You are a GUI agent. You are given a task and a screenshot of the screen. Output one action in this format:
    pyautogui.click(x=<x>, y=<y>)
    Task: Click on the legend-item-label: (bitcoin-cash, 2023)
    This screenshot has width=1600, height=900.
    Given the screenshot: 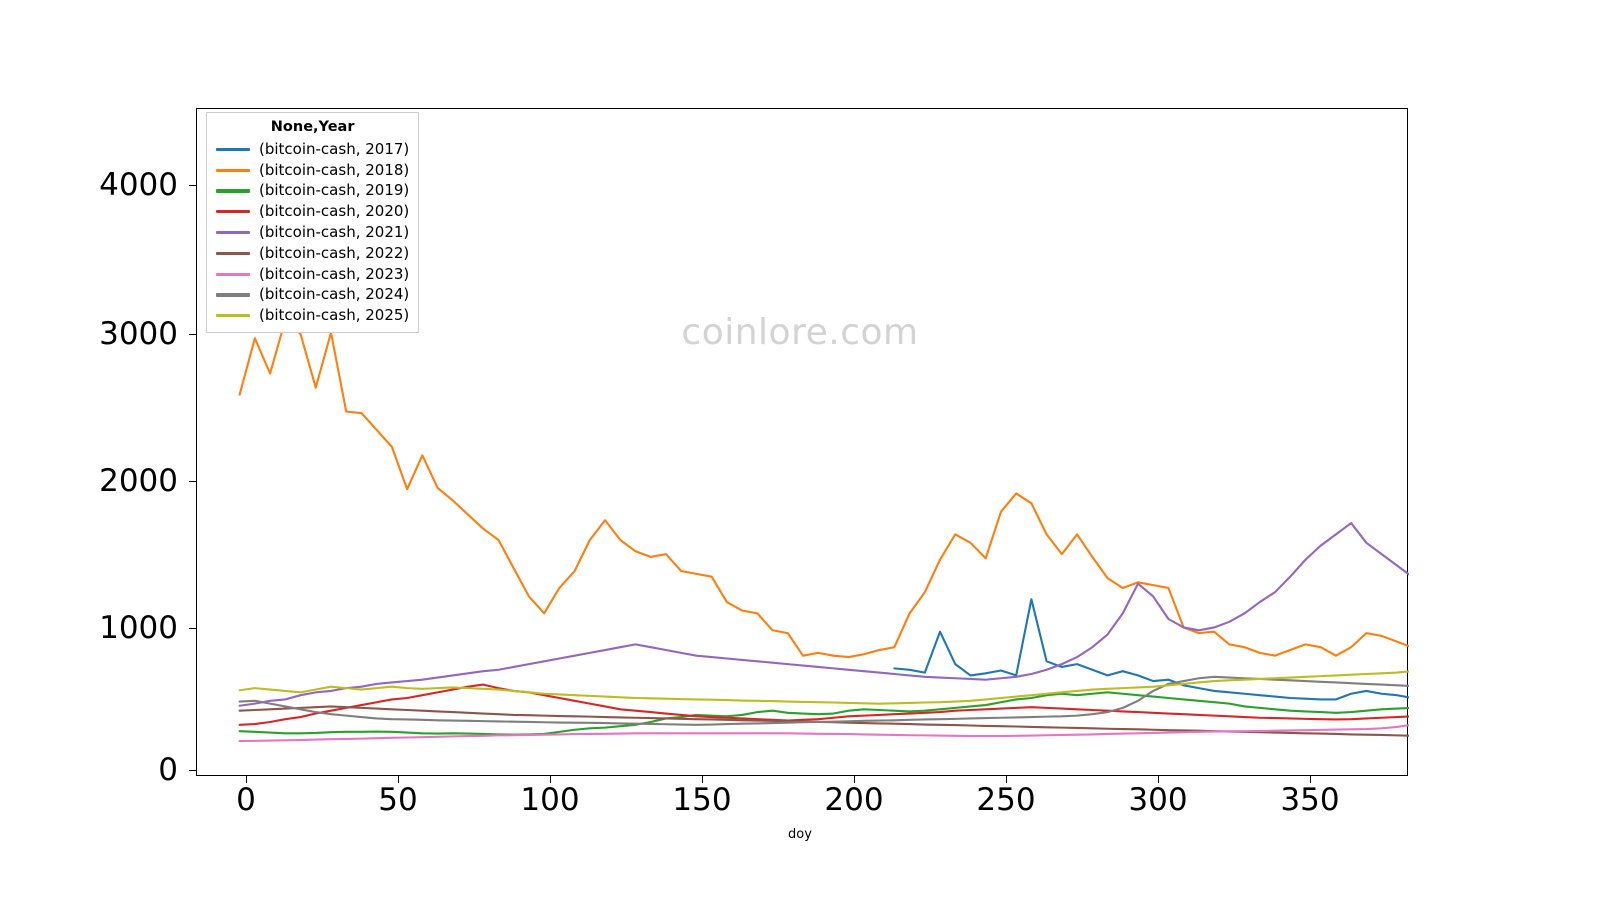 What is the action you would take?
    pyautogui.click(x=334, y=273)
    